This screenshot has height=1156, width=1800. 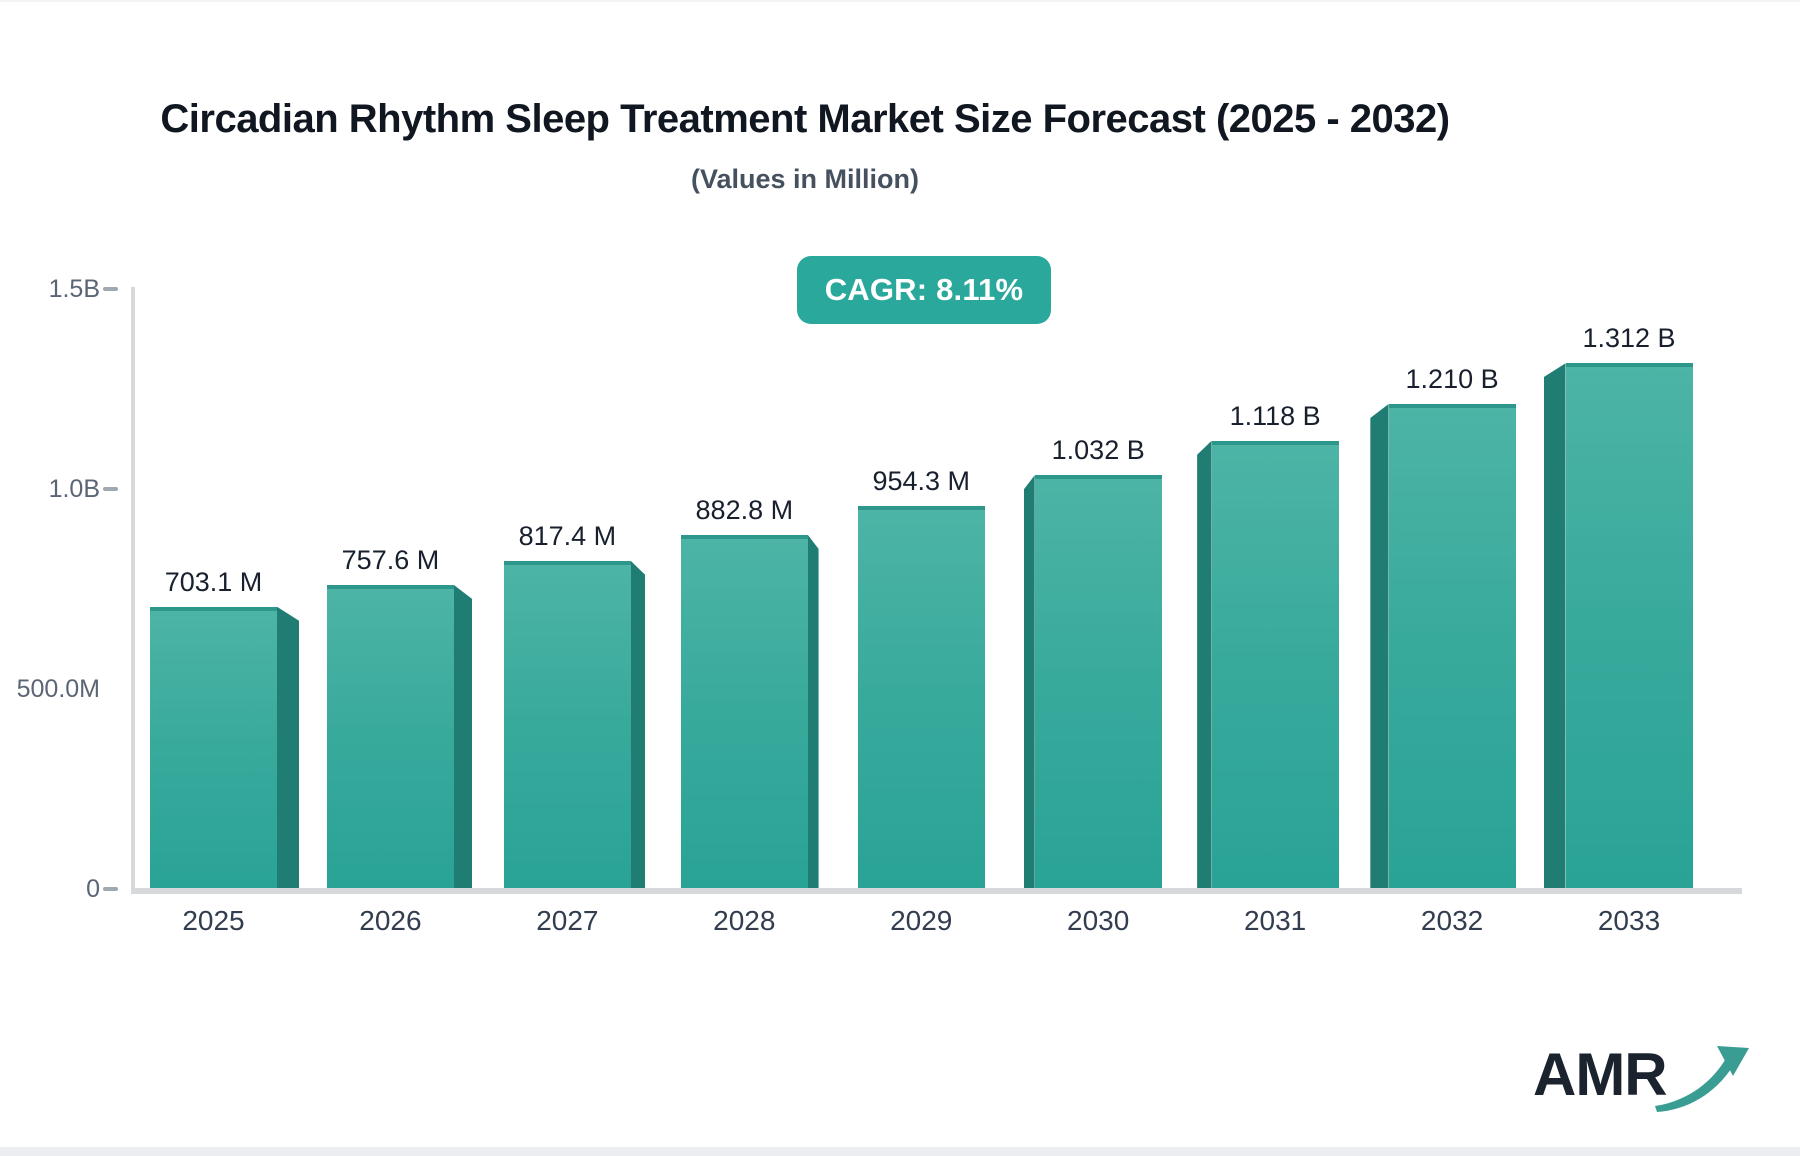 What do you see at coordinates (58, 689) in the screenshot?
I see `y-axis-label-500.0M: 500.0M` at bounding box center [58, 689].